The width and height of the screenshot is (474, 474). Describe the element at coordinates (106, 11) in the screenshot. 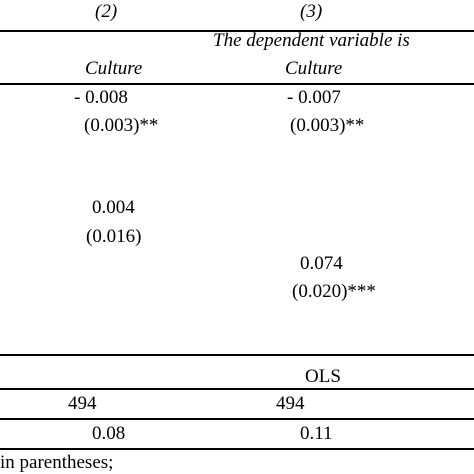

I see `column-number: (2)` at that location.